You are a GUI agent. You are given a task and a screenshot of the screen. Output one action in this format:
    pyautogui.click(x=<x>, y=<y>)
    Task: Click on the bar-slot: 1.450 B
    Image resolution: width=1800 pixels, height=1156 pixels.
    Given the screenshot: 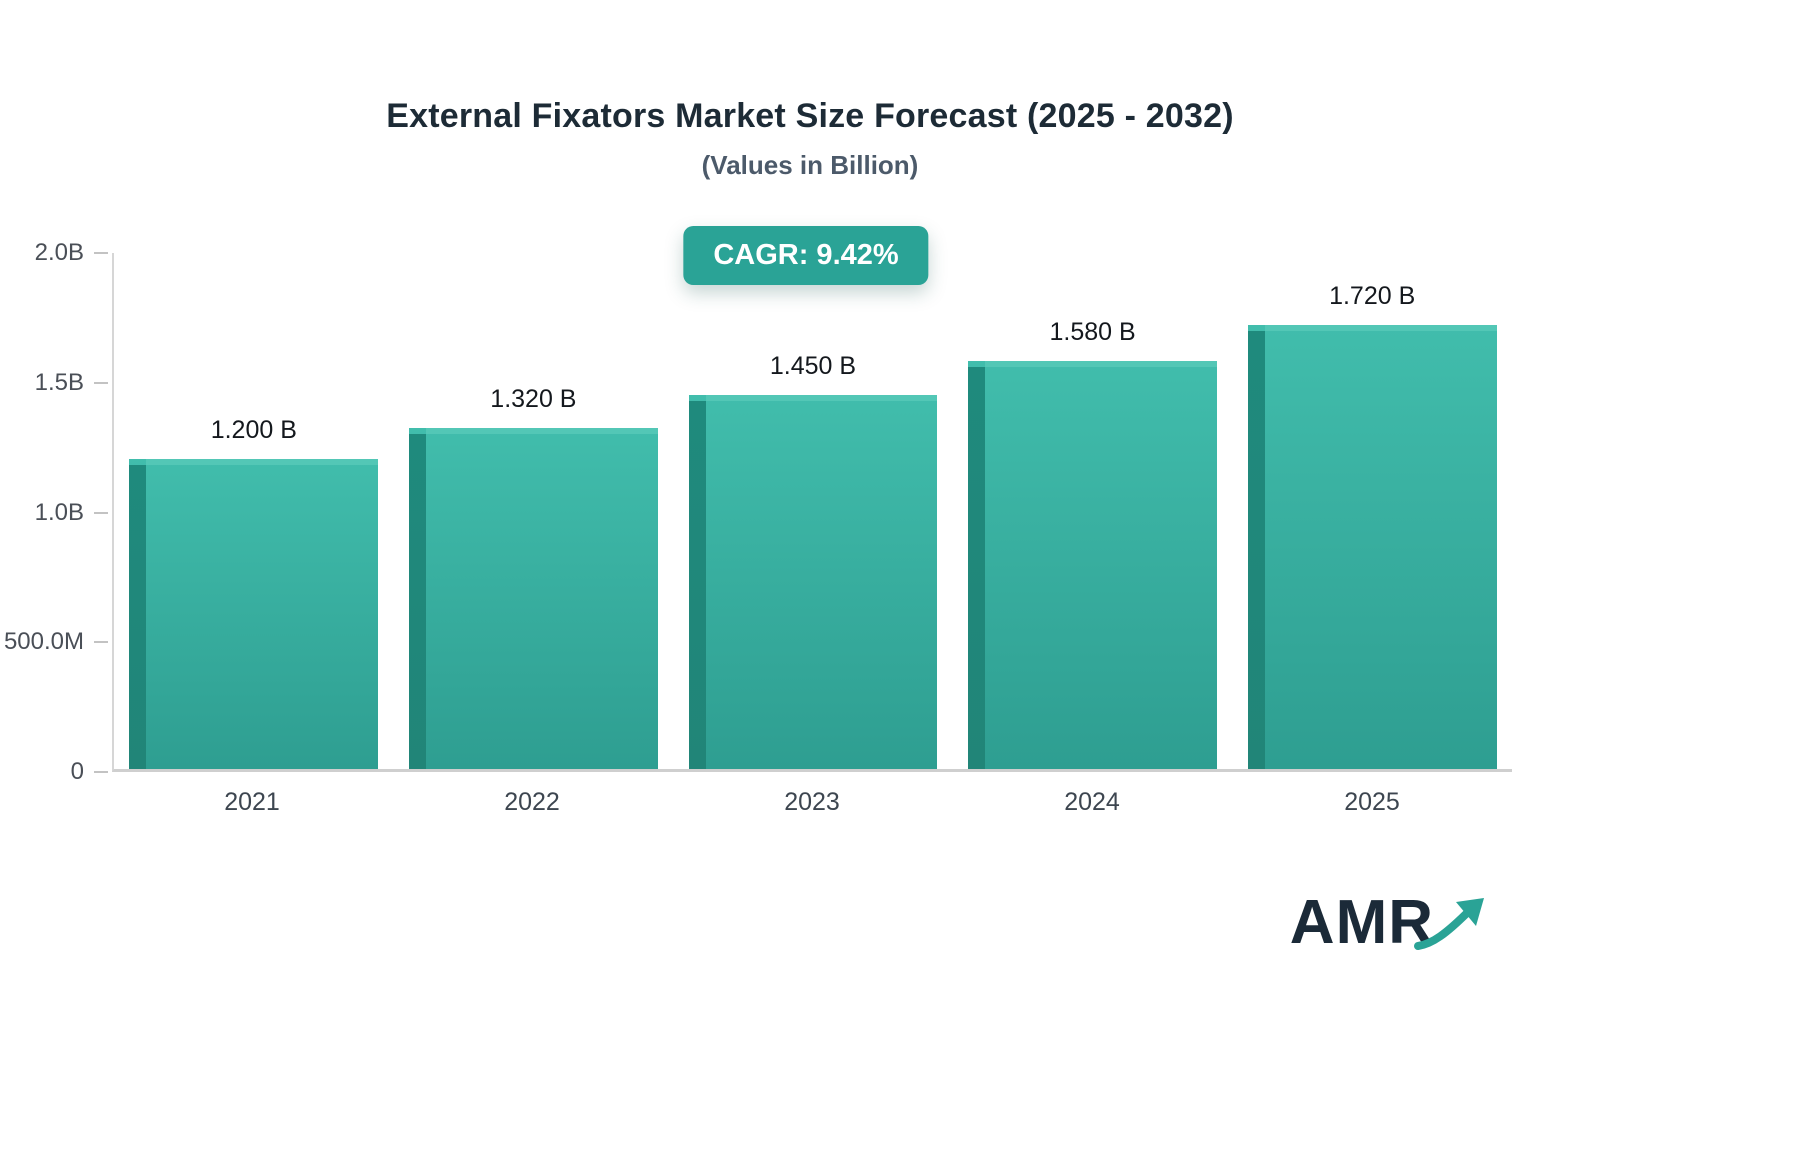 What is the action you would take?
    pyautogui.click(x=813, y=511)
    